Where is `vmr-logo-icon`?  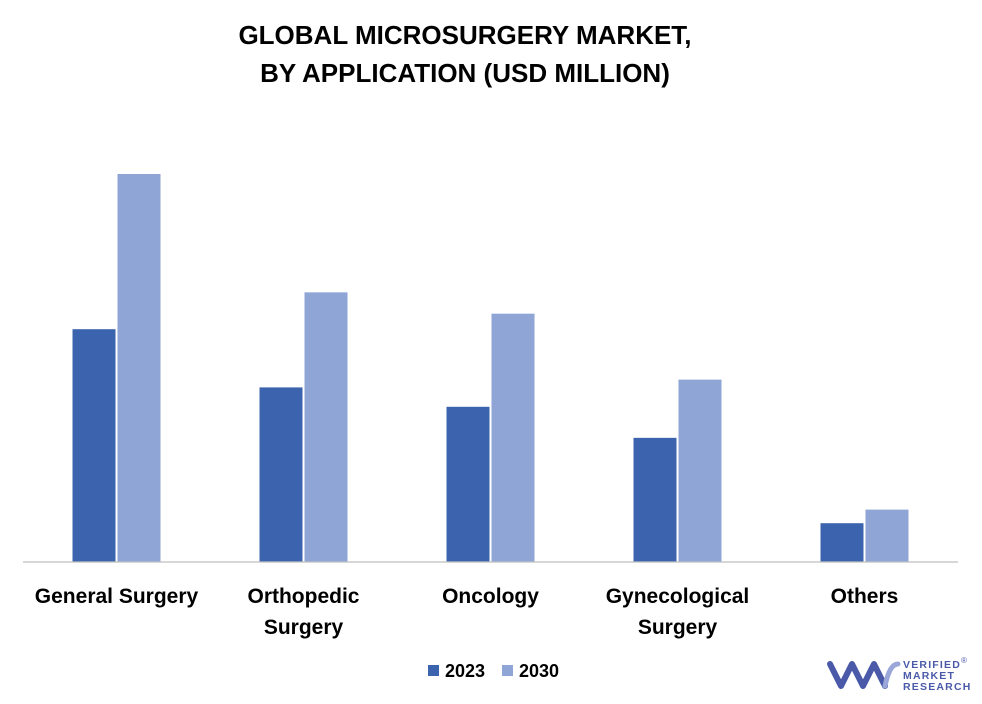 vmr-logo-icon is located at coordinates (864, 675).